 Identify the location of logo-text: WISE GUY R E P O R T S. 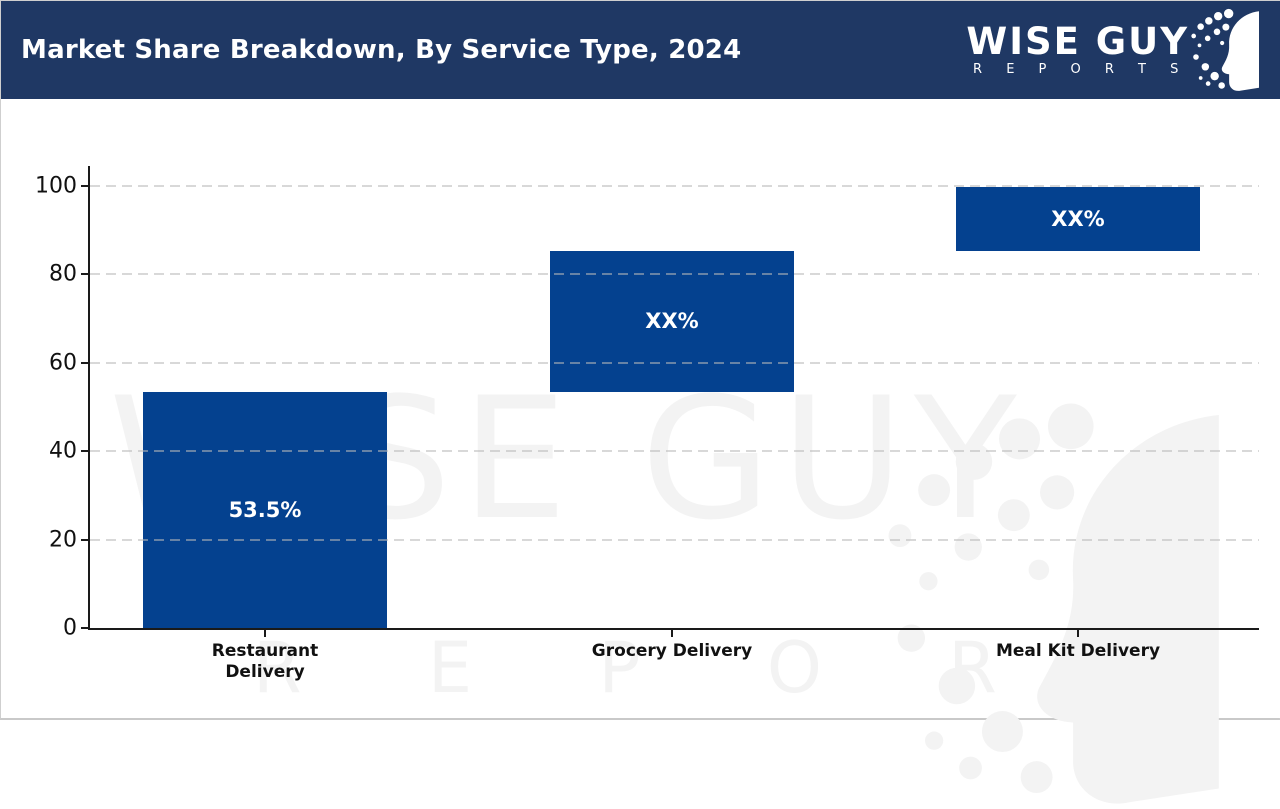
(1077, 48).